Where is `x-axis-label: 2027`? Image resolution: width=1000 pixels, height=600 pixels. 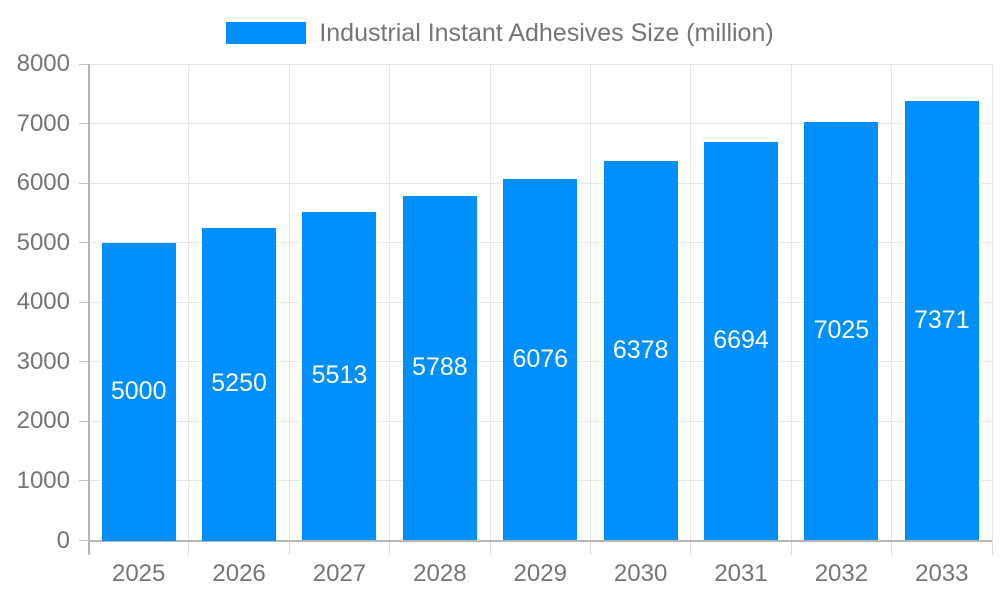
x-axis-label: 2027 is located at coordinates (339, 573).